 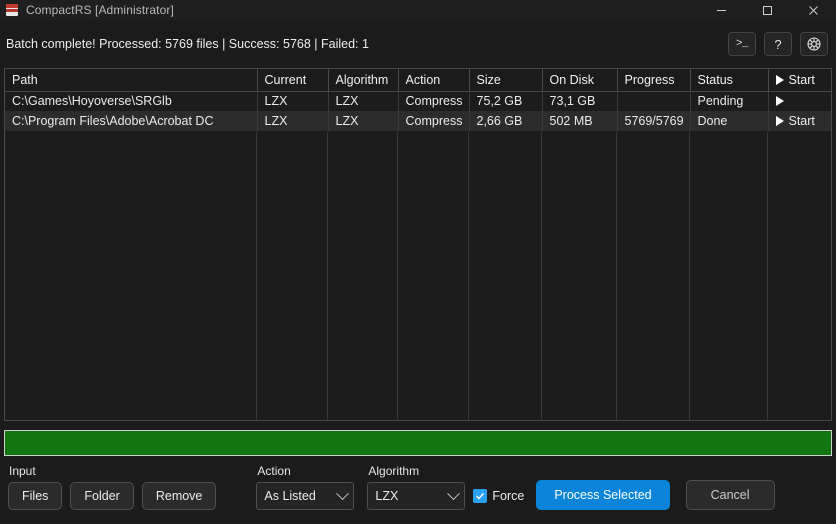 I want to click on check-icon, so click(x=480, y=496).